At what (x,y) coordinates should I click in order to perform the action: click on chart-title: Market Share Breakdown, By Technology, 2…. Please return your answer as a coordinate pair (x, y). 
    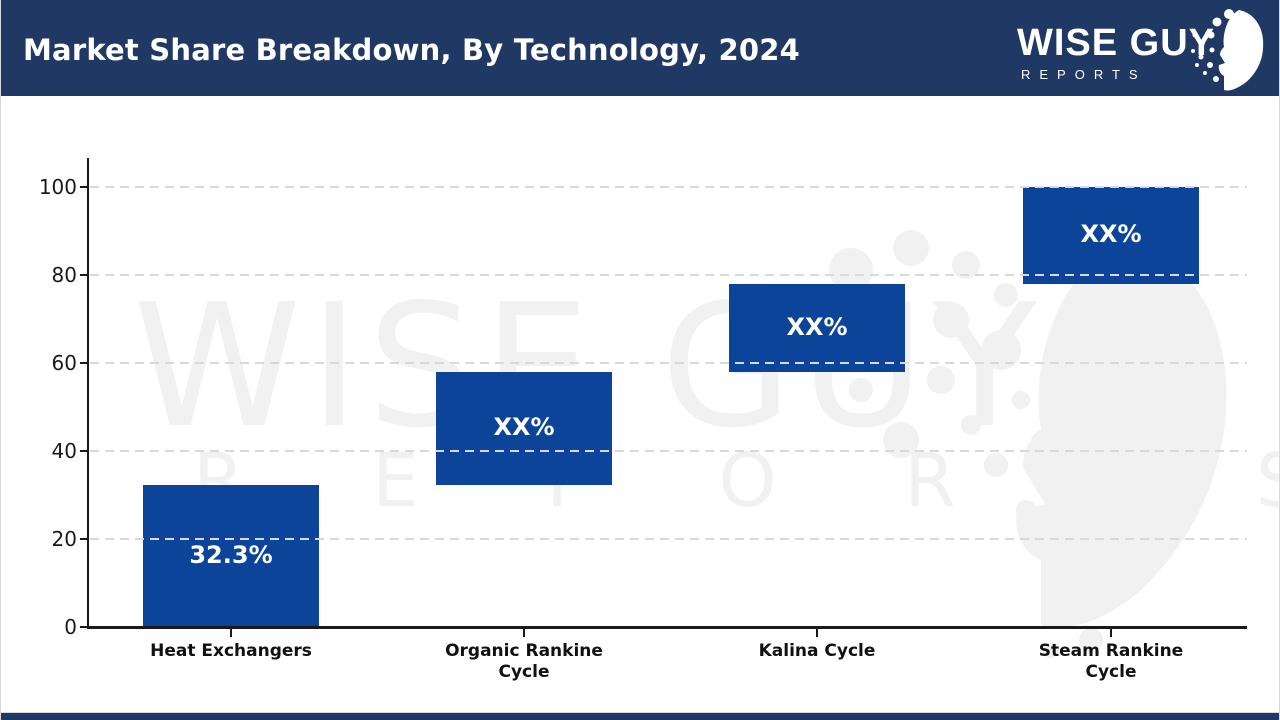
    Looking at the image, I should click on (412, 50).